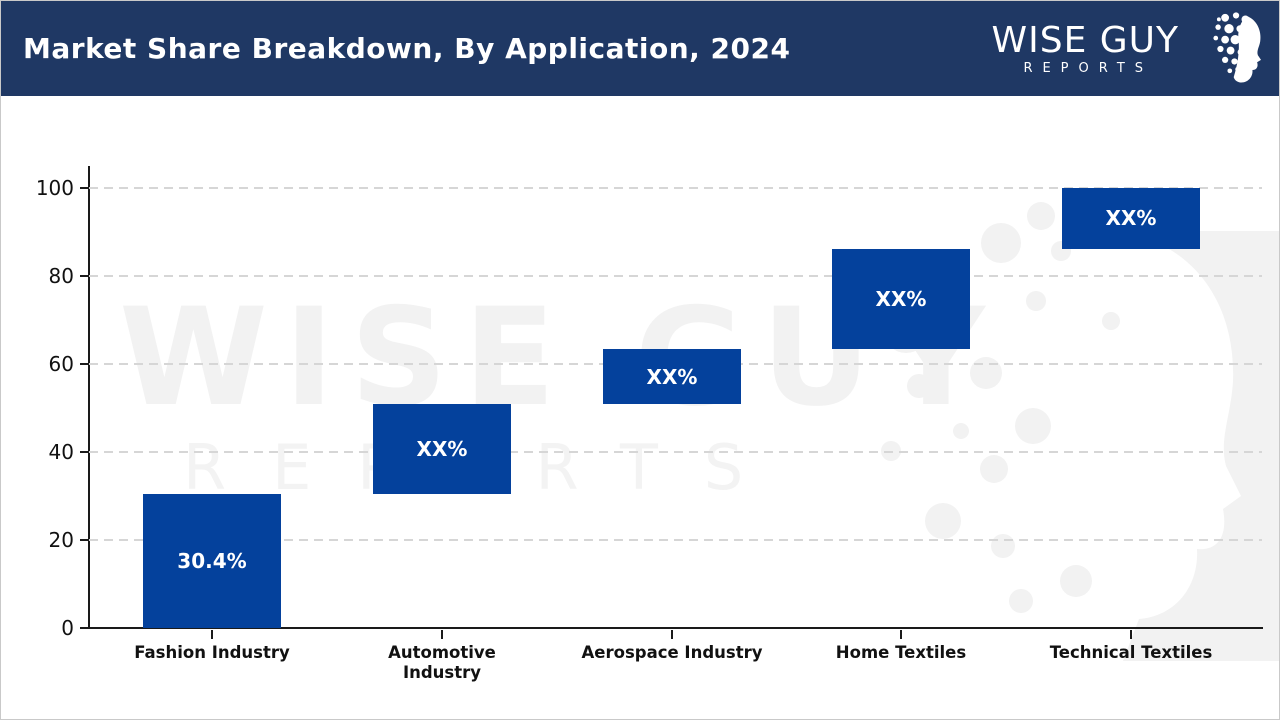 The width and height of the screenshot is (1280, 720). Describe the element at coordinates (61, 276) in the screenshot. I see `y-tick-label: 80` at that location.